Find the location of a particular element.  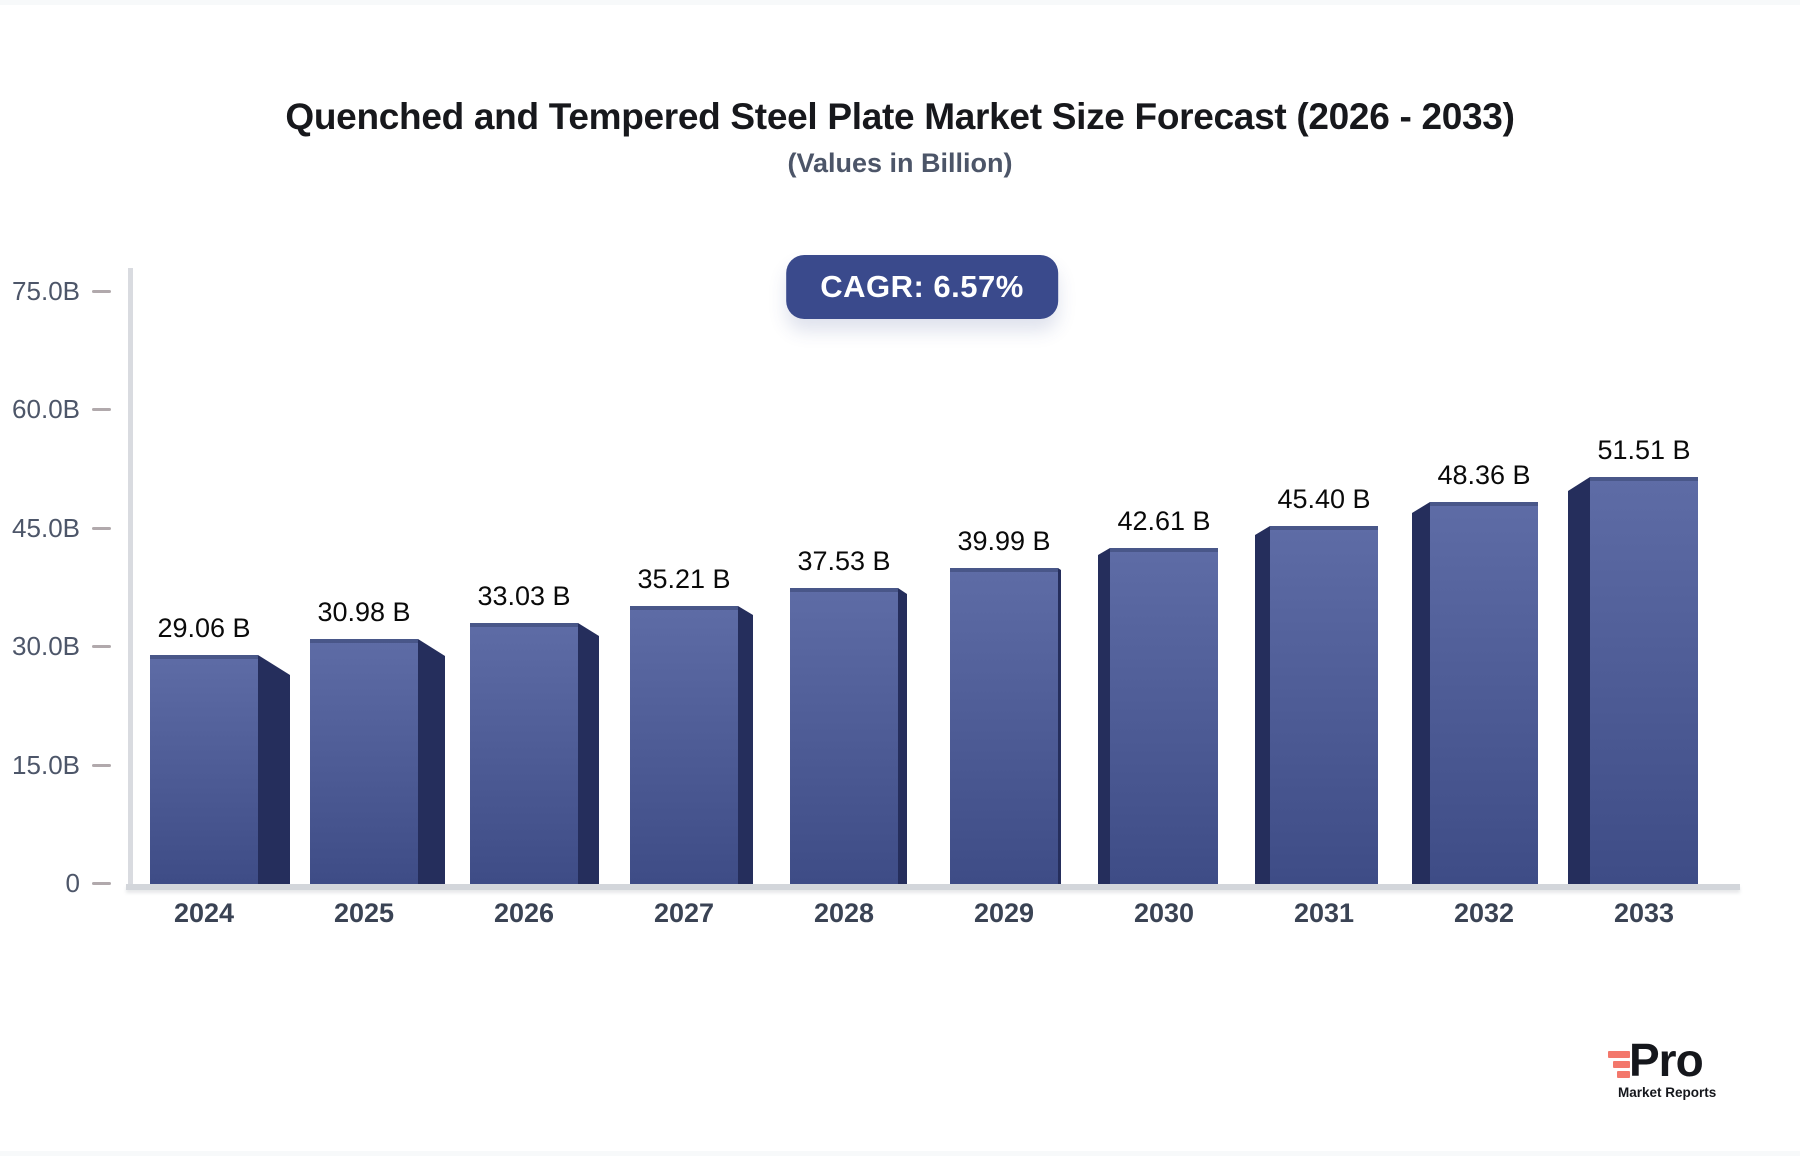

x-axis-year-label: 2029 is located at coordinates (1004, 913).